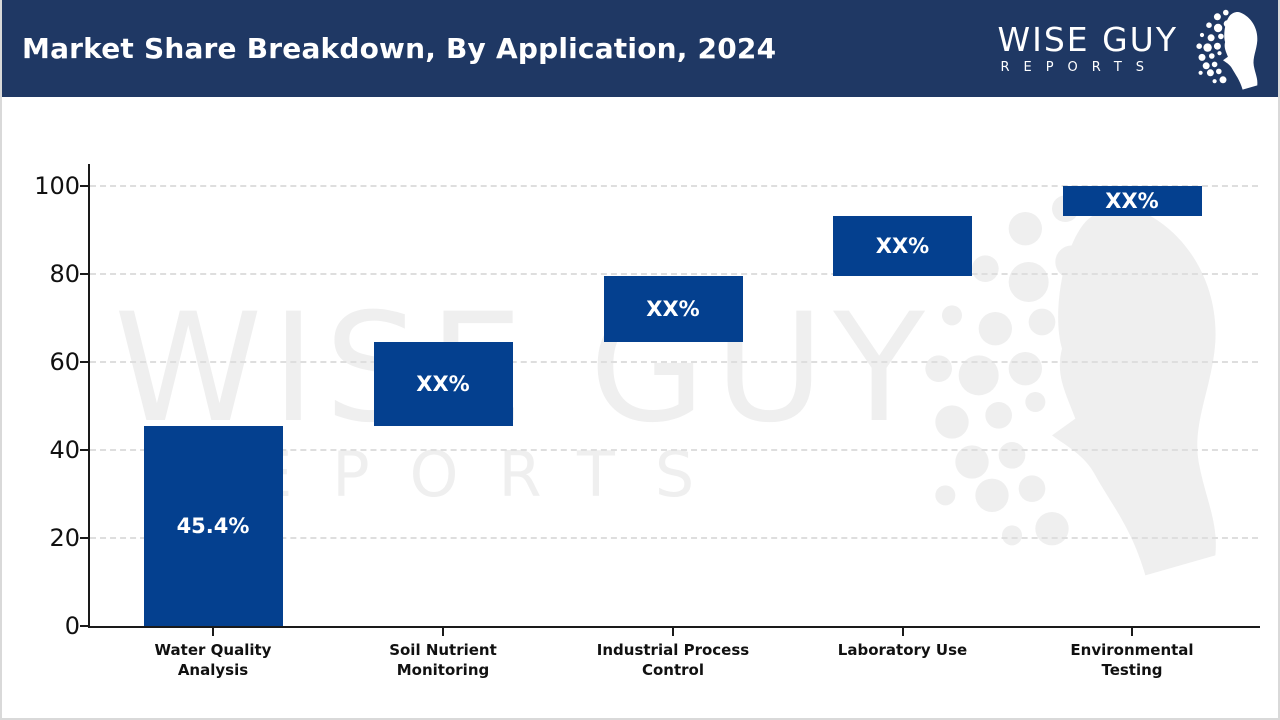 Image resolution: width=1280 pixels, height=720 pixels. Describe the element at coordinates (1132, 650) in the screenshot. I see `xtick-label-line: Environmental` at that location.